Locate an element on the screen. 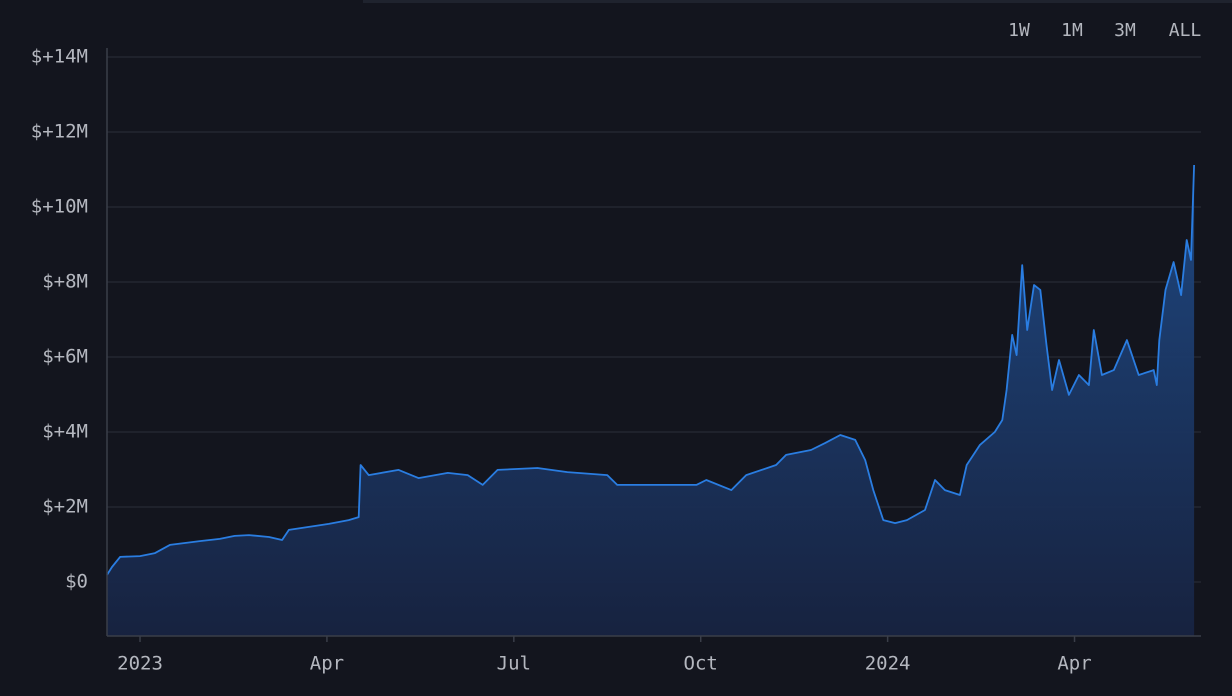 The image size is (1232, 696). y-tick-label: $+8M is located at coordinates (65, 282).